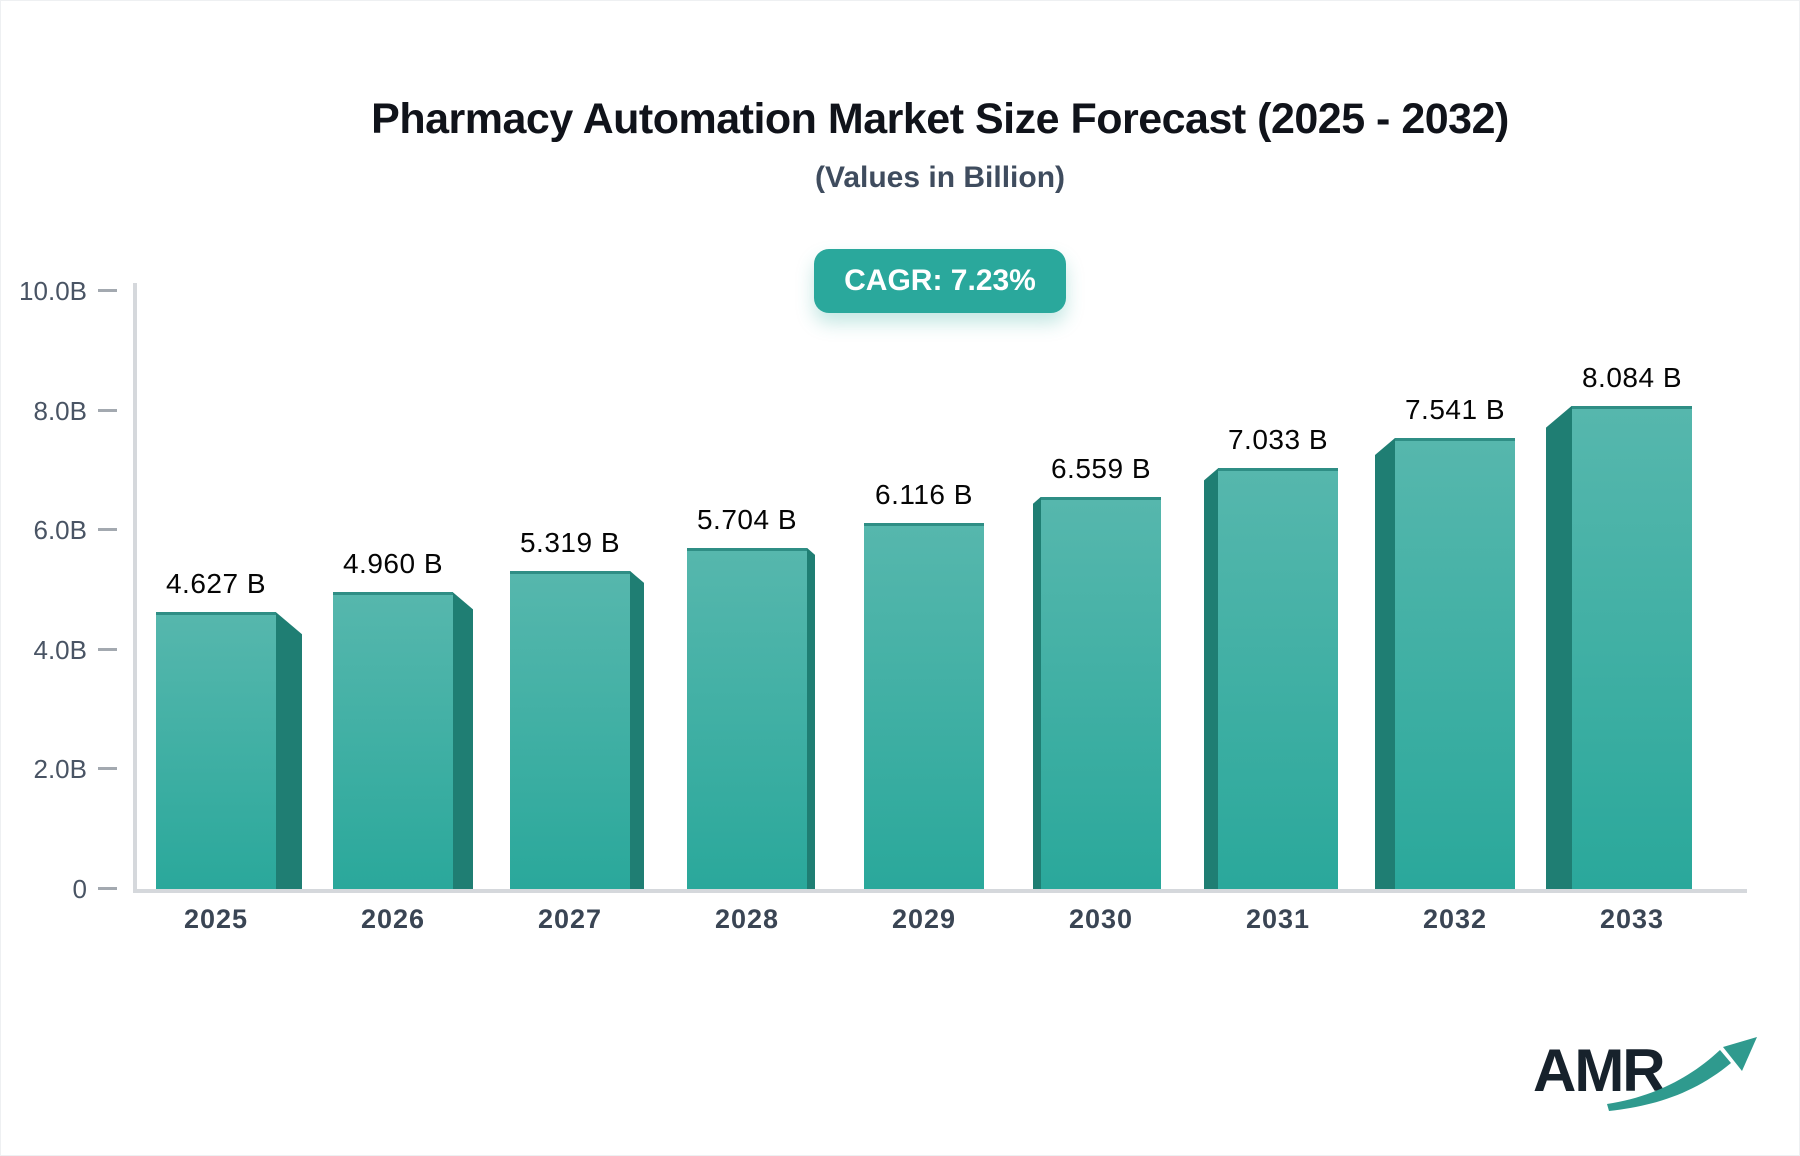 This screenshot has height=1156, width=1800. I want to click on bar-value-label: 8.084 B, so click(1632, 377).